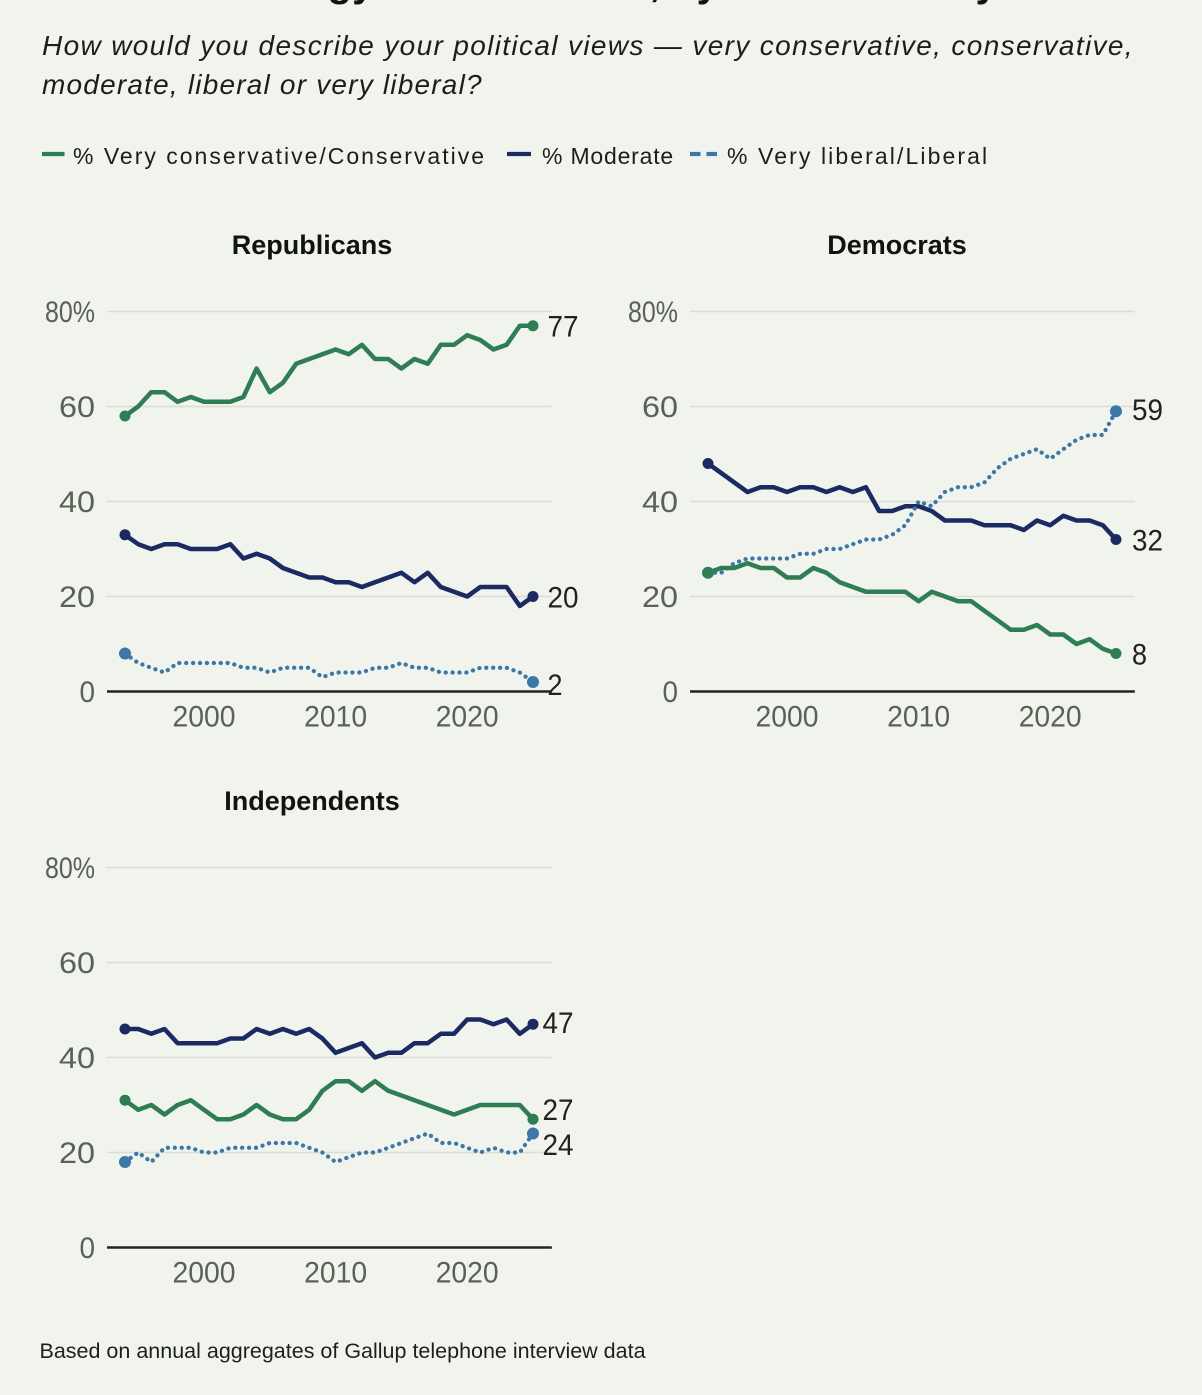 The width and height of the screenshot is (1202, 1395). Describe the element at coordinates (558, 1145) in the screenshot. I see `svg-text: 24` at that location.